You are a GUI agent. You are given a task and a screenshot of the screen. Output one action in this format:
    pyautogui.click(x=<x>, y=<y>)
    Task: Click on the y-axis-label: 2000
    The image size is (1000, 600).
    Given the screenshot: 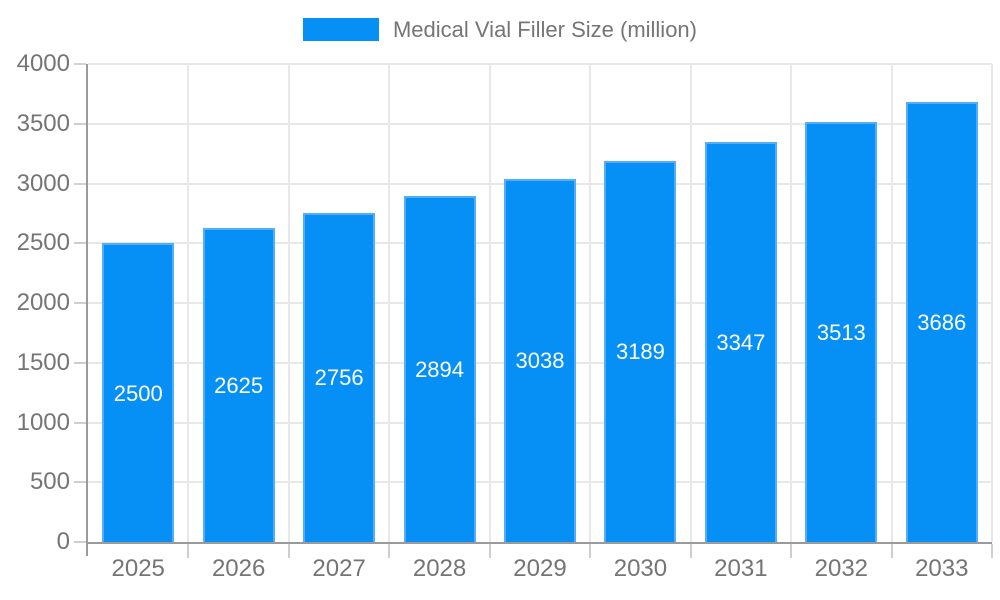 What is the action you would take?
    pyautogui.click(x=43, y=302)
    